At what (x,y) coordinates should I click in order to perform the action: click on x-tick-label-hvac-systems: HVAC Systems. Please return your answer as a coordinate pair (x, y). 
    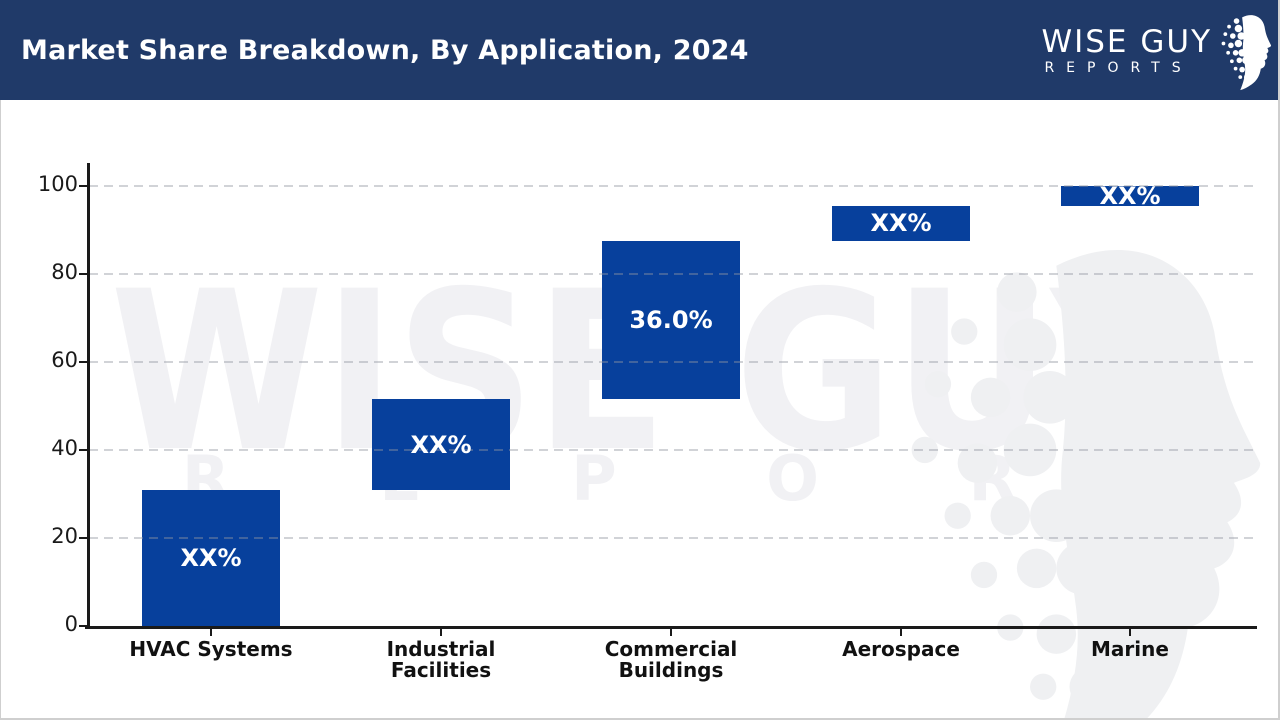
    Looking at the image, I should click on (211, 649).